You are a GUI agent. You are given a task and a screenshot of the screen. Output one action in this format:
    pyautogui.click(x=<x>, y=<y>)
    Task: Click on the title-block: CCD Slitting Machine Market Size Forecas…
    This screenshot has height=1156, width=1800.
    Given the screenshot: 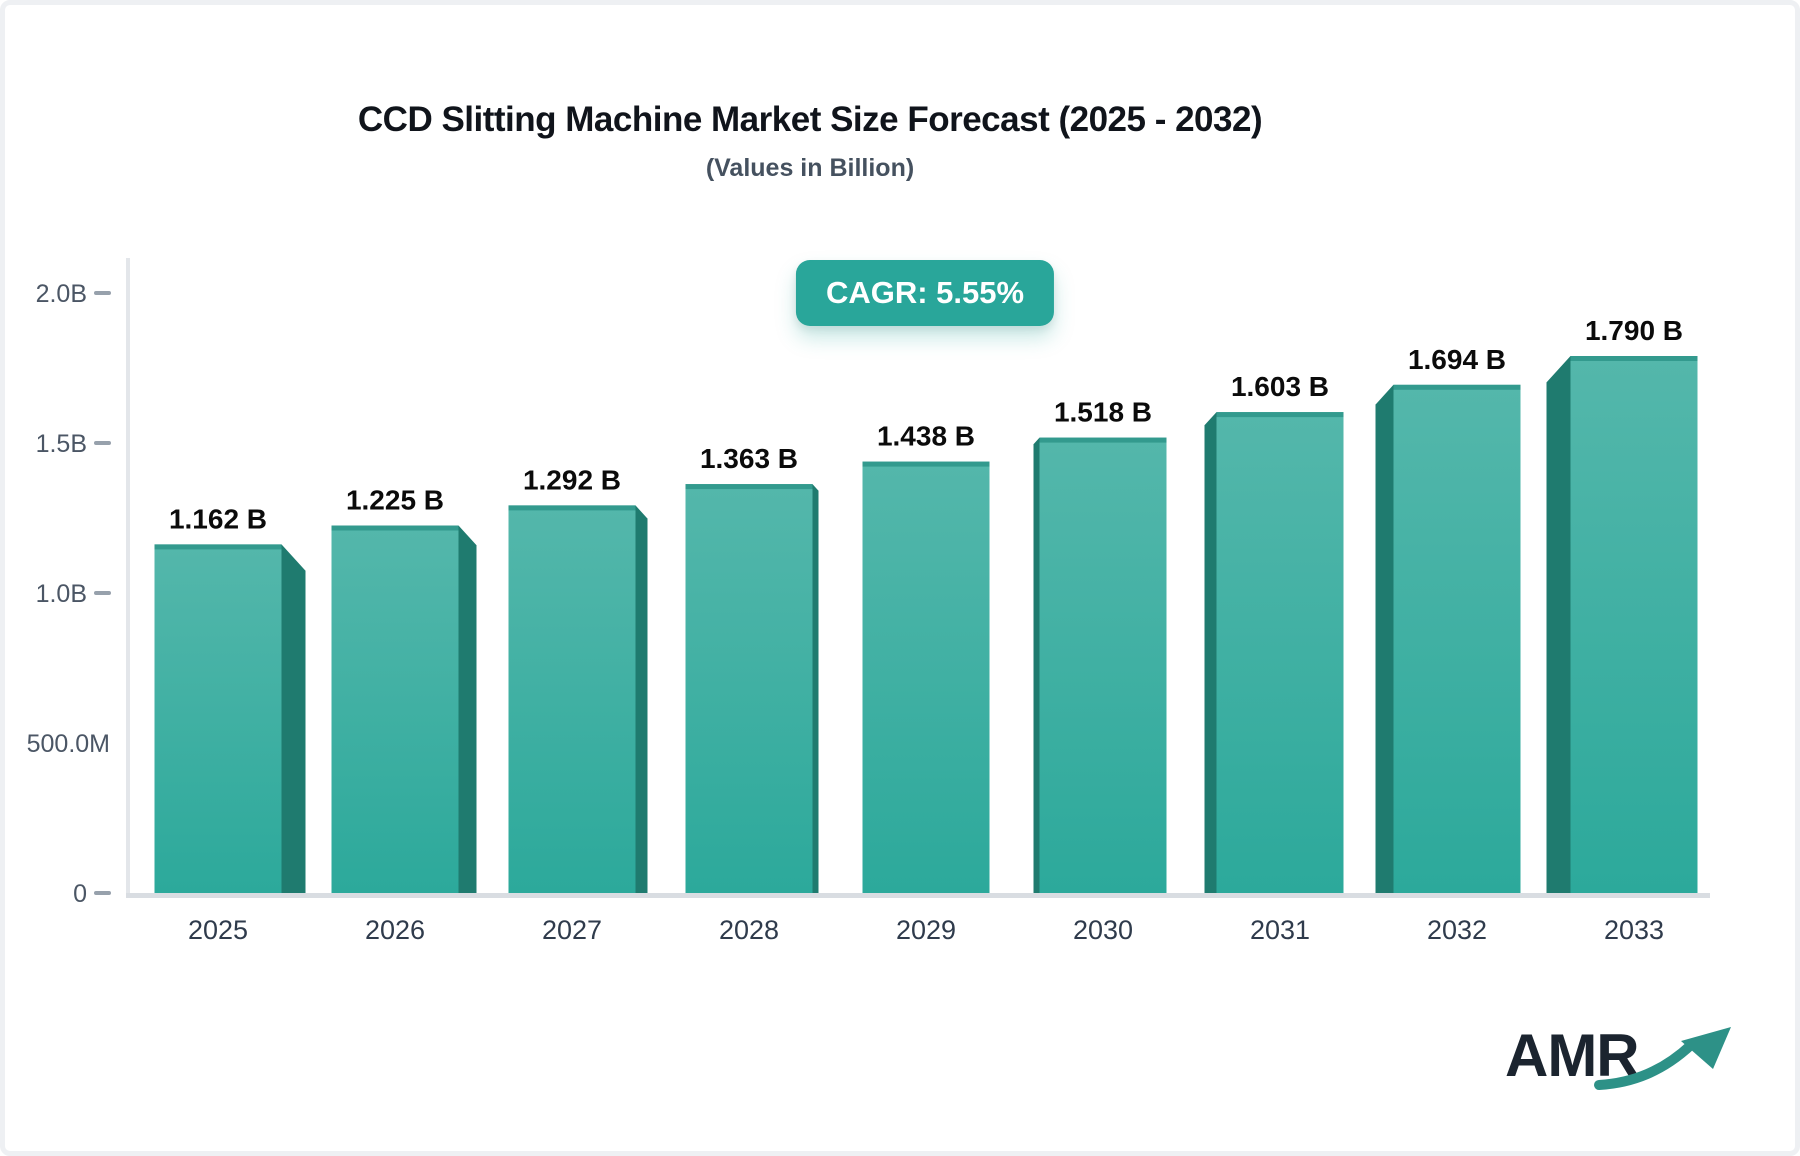 What is the action you would take?
    pyautogui.click(x=810, y=141)
    